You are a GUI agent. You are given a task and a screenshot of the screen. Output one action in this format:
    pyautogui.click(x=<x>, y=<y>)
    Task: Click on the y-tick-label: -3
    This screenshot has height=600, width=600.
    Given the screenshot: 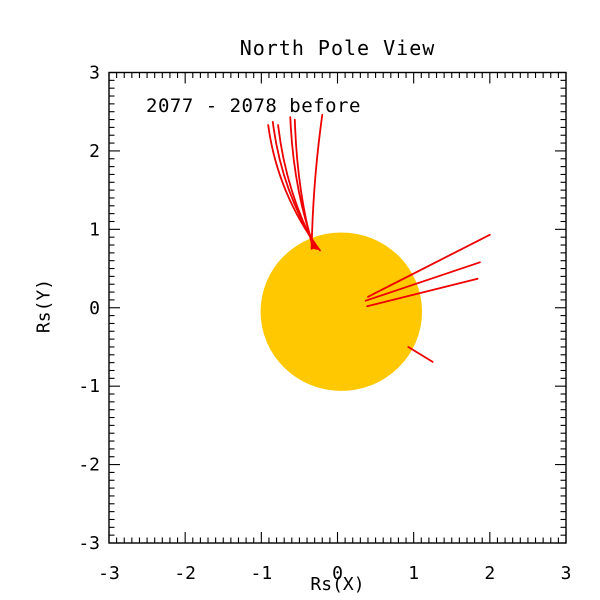 What is the action you would take?
    pyautogui.click(x=89, y=543)
    